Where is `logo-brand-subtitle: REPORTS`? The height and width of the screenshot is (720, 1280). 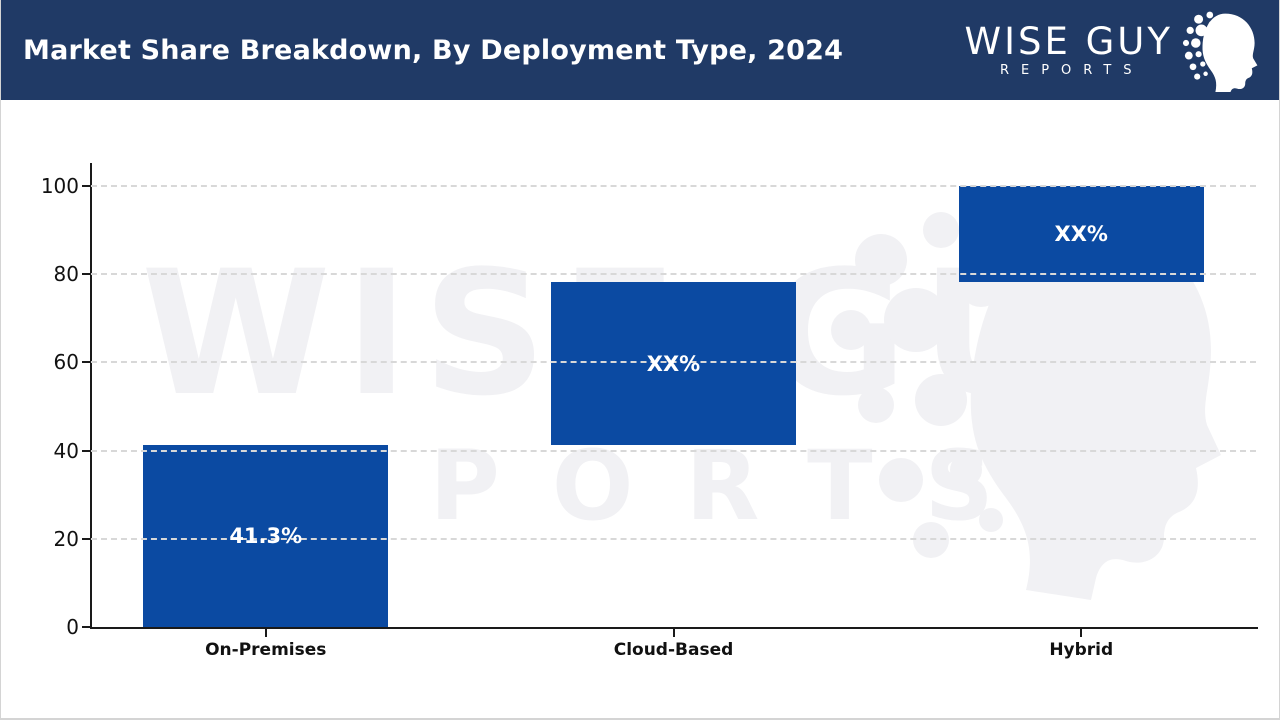
logo-brand-subtitle: REPORTS is located at coordinates (1071, 70).